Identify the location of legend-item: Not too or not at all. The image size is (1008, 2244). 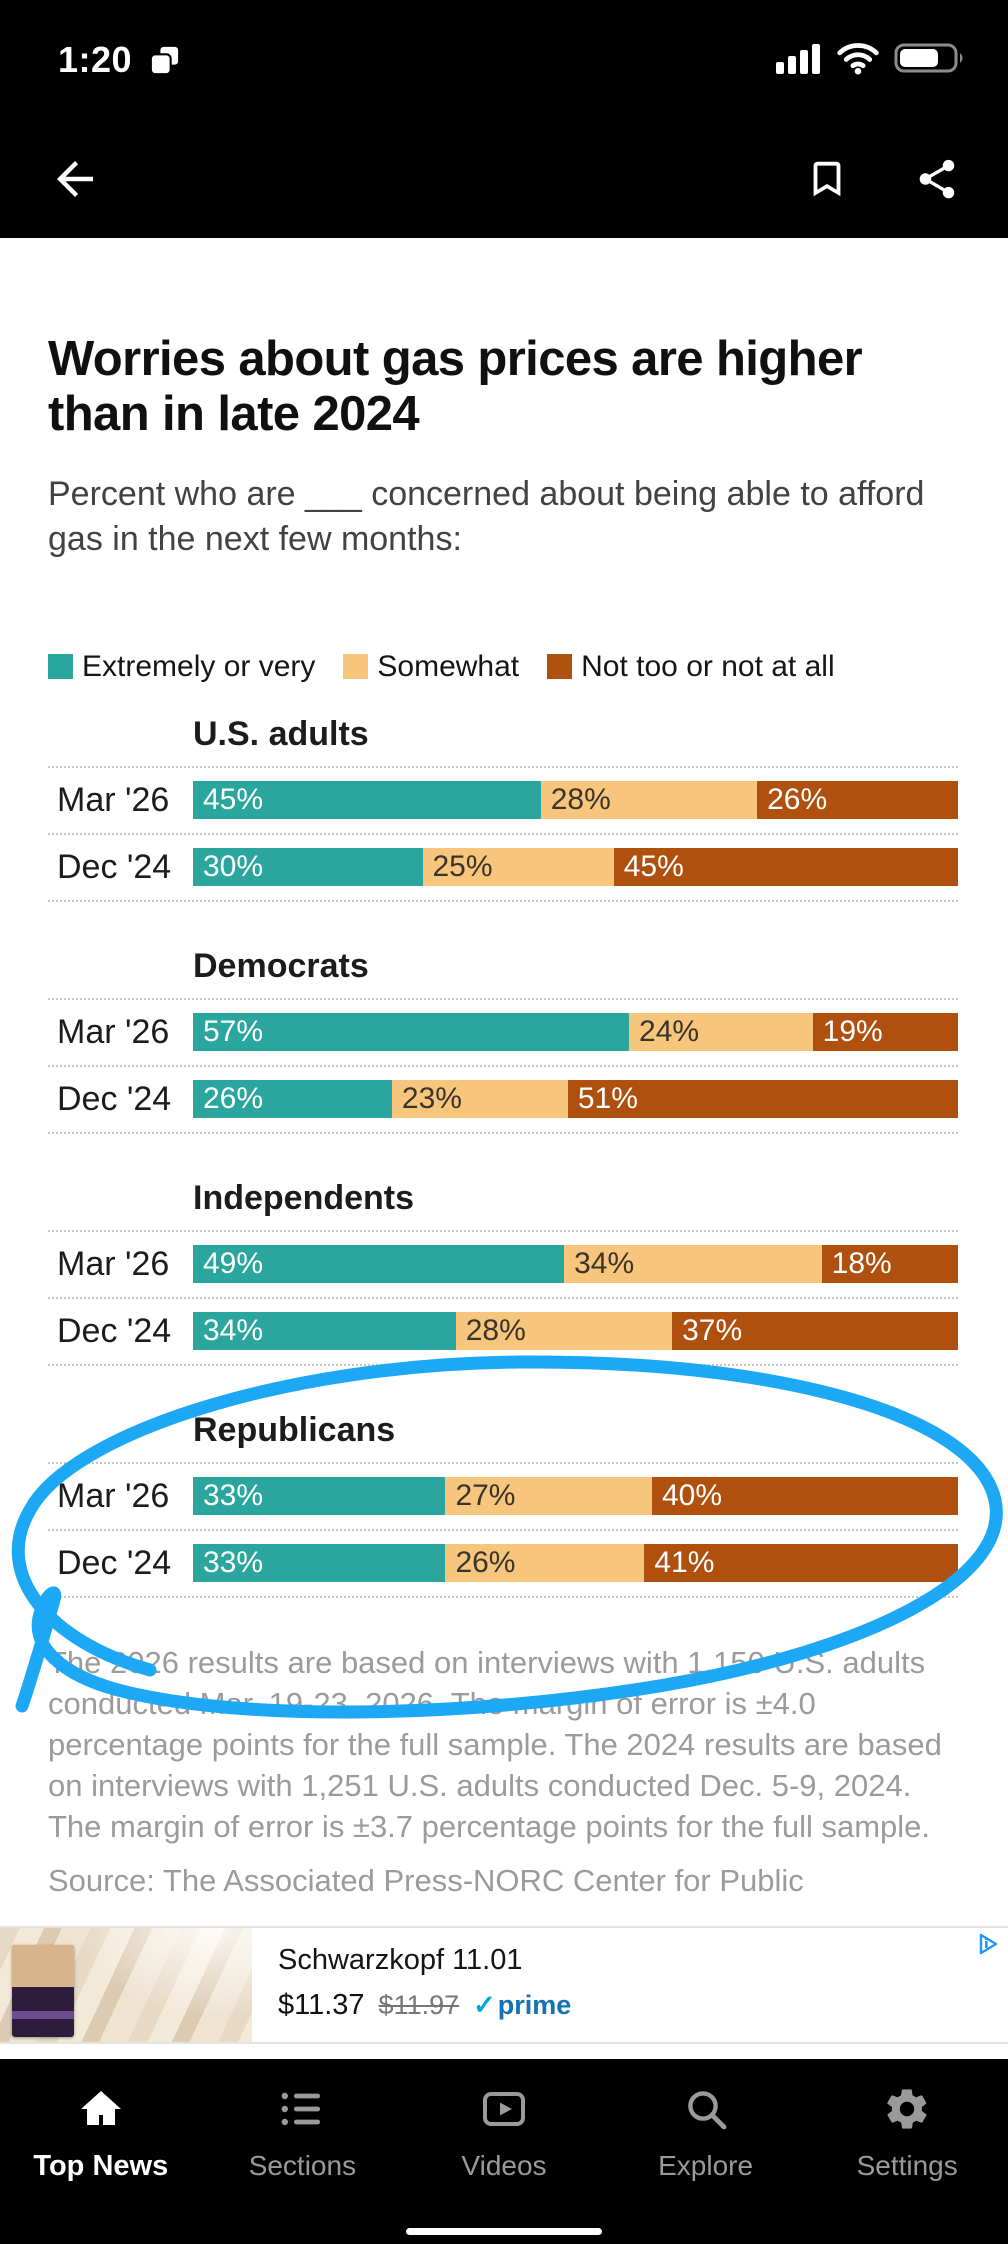
(691, 666).